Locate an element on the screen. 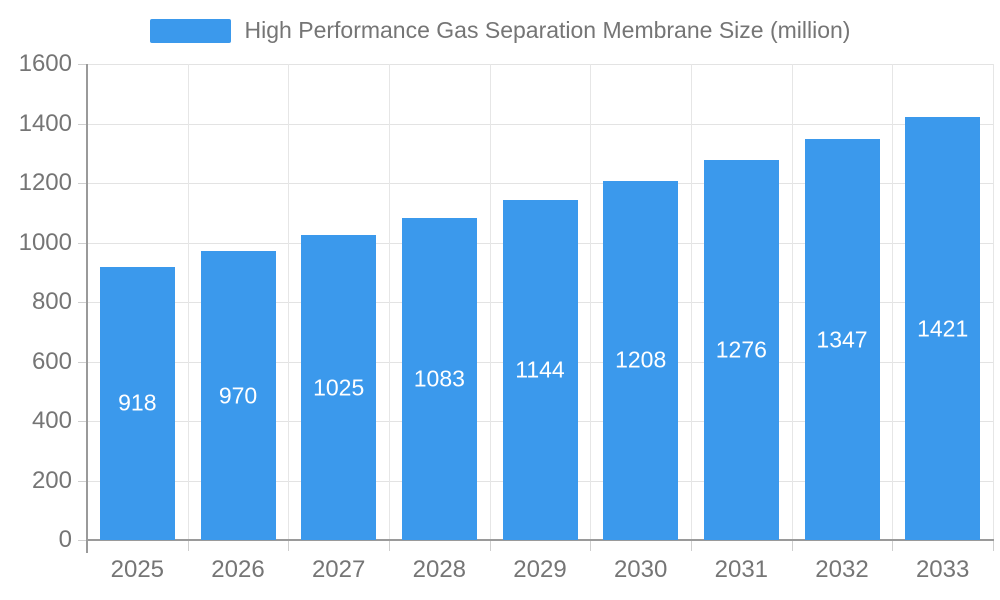  bar-2030 is located at coordinates (641, 360).